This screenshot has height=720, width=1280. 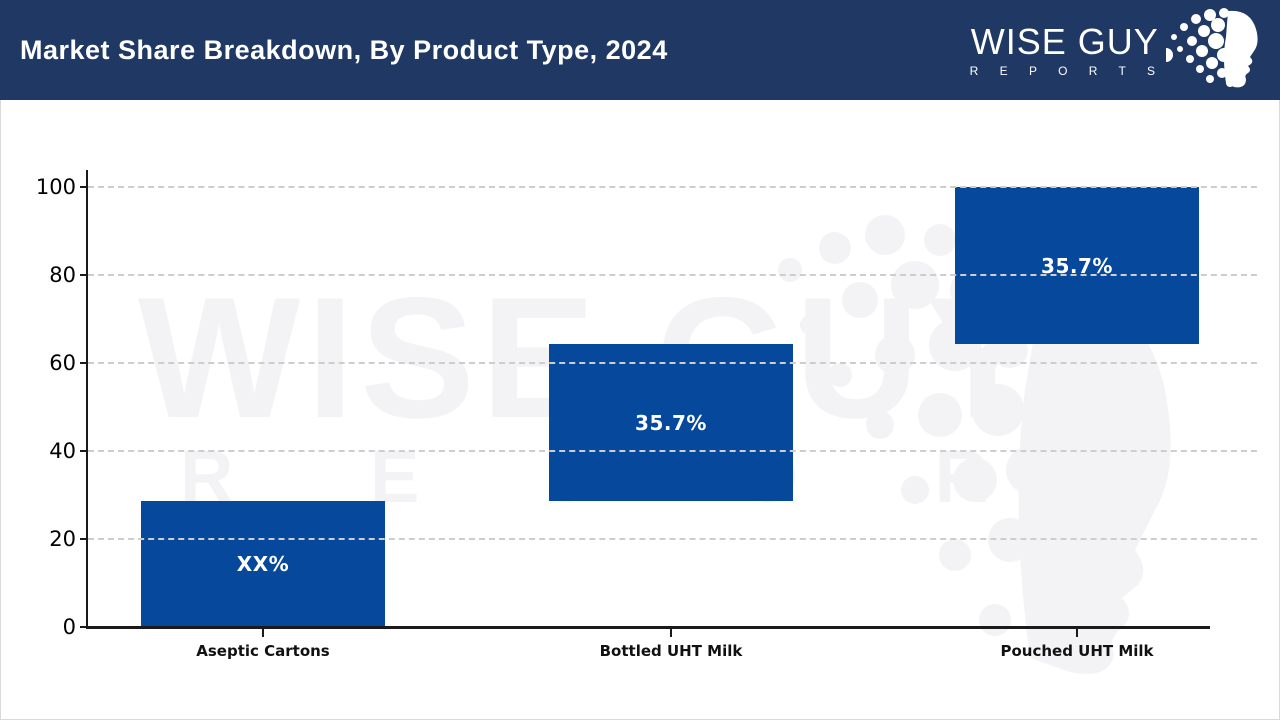 I want to click on logo-text: WISE GUY R E P O R T S, so click(x=1065, y=49).